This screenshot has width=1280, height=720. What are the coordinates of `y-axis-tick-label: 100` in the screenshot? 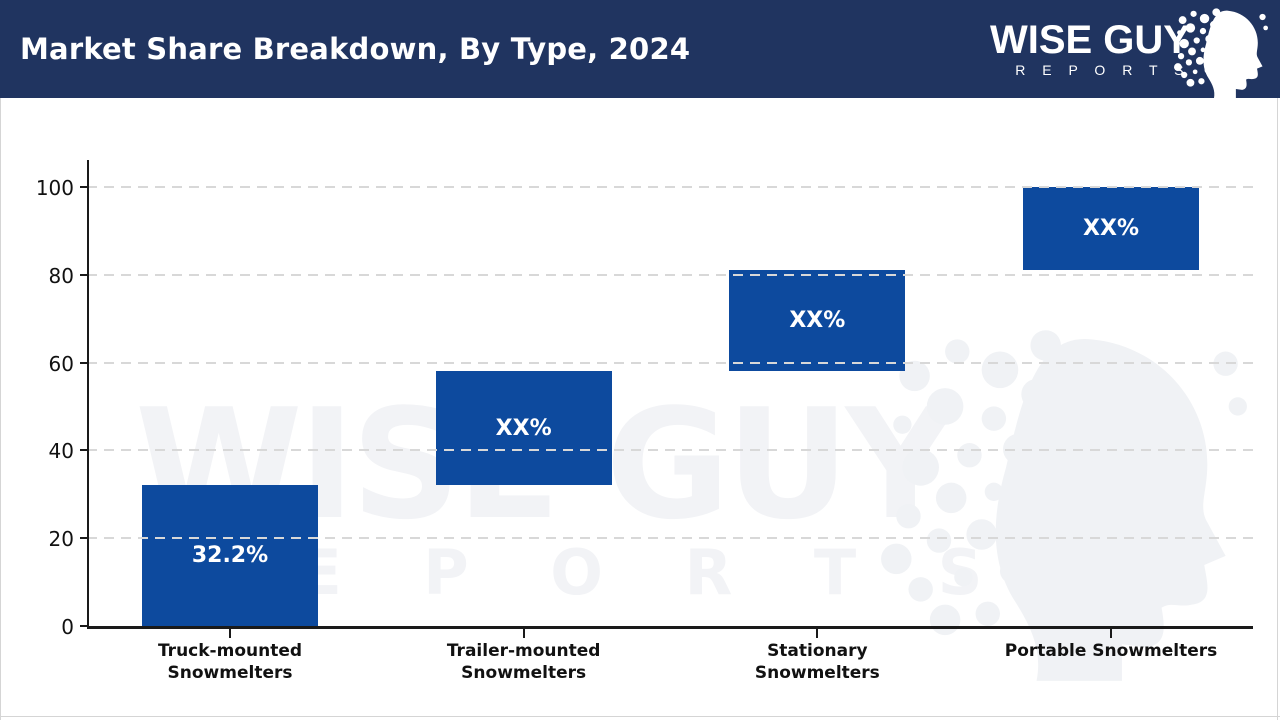 It's located at (54, 188).